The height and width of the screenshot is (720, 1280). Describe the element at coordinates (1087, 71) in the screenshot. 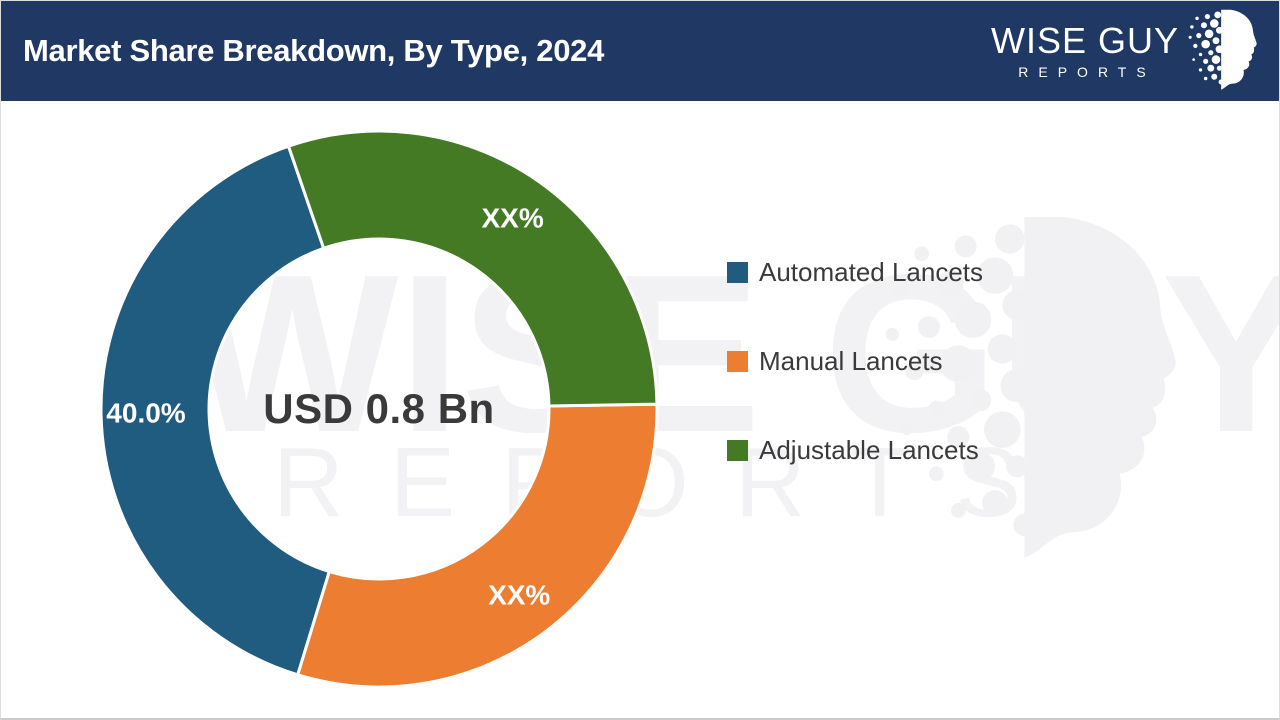

I see `logo-subtext: REPORTS` at that location.